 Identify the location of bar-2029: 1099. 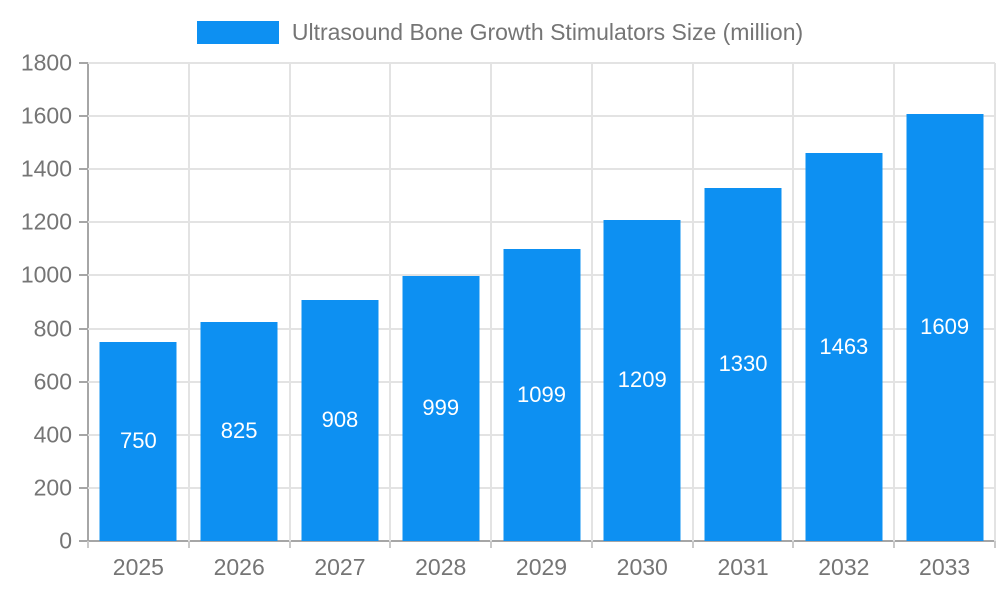
(541, 395).